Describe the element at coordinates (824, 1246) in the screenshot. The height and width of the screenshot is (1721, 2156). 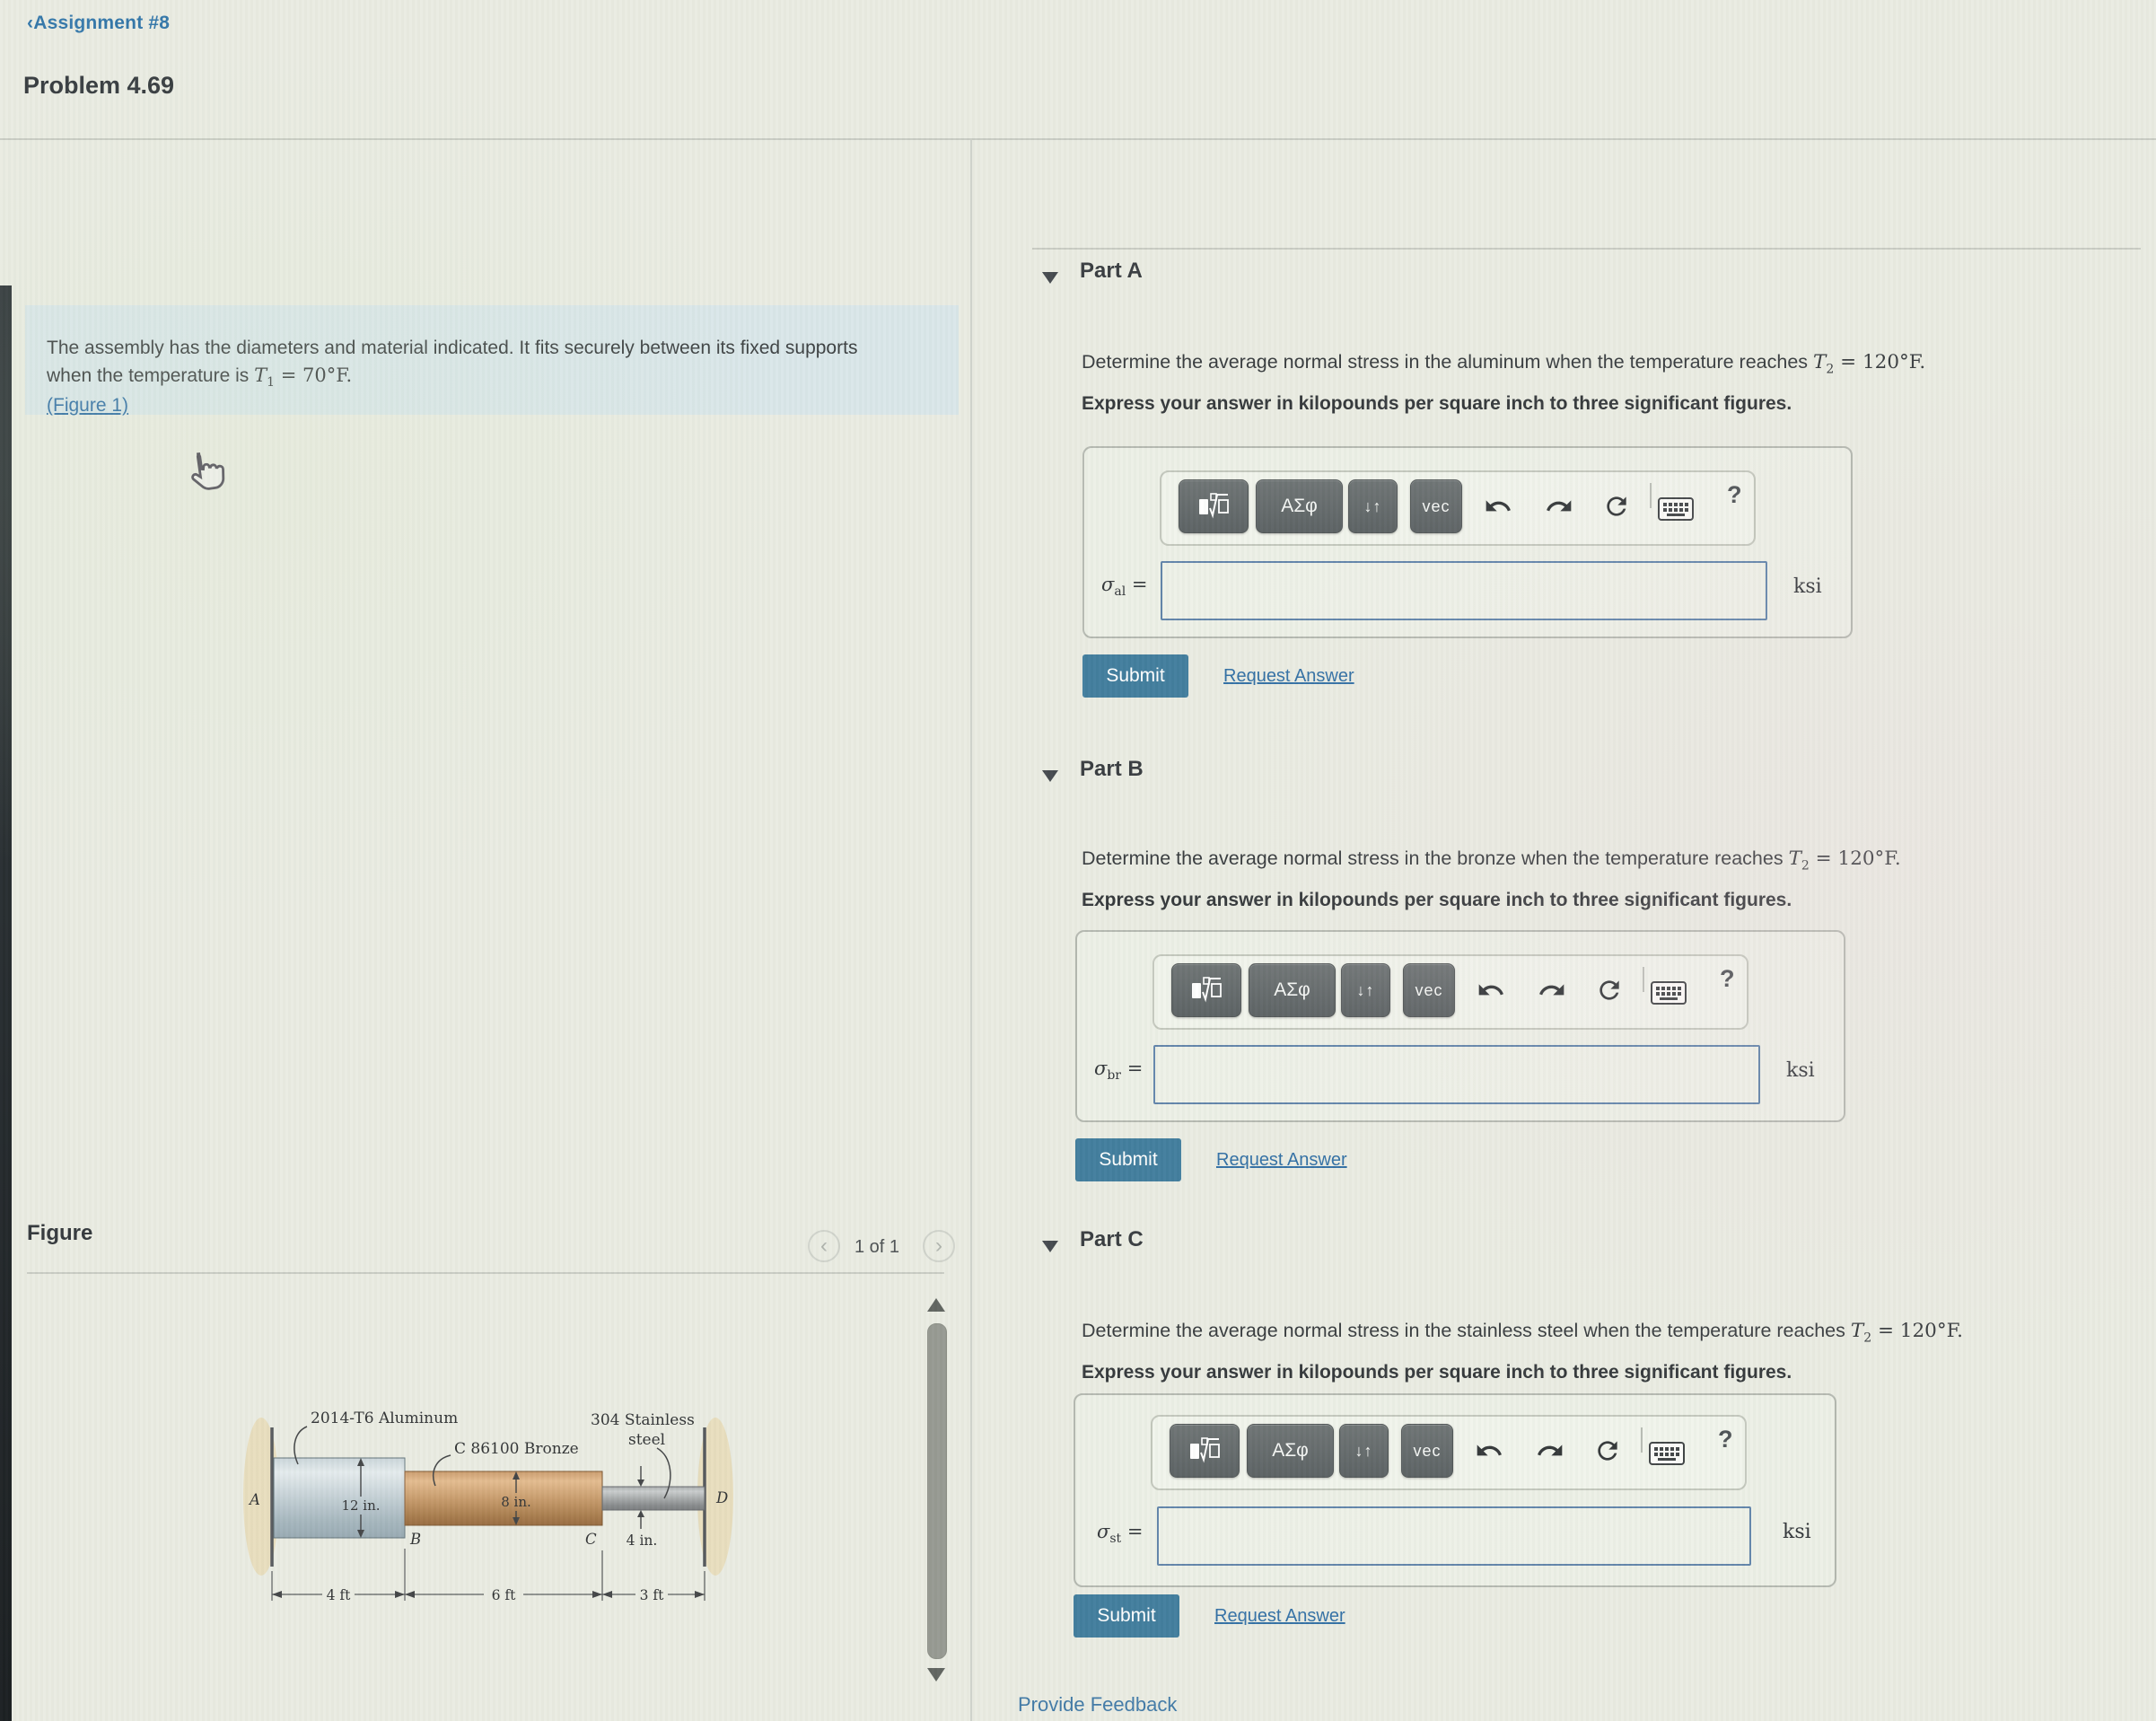
I see `figure-prev-button: ‹` at that location.